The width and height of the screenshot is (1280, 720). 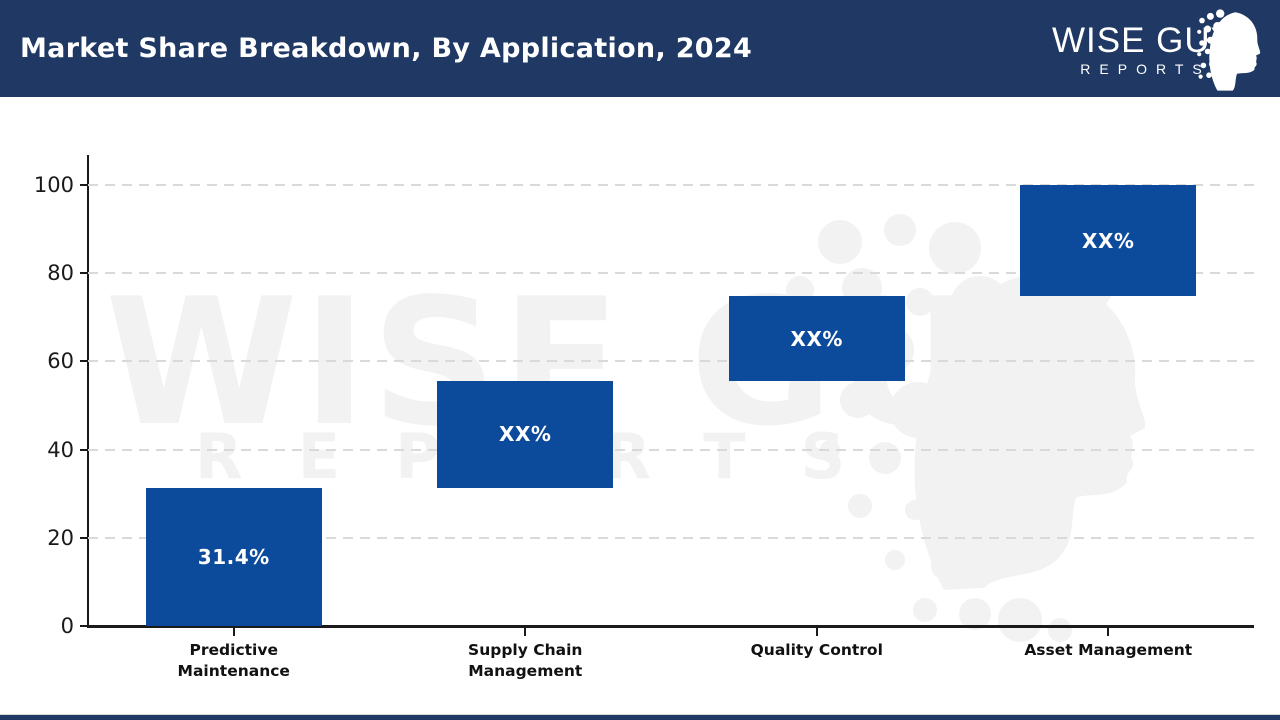 I want to click on y-tick-label-60: 60, so click(x=60, y=361).